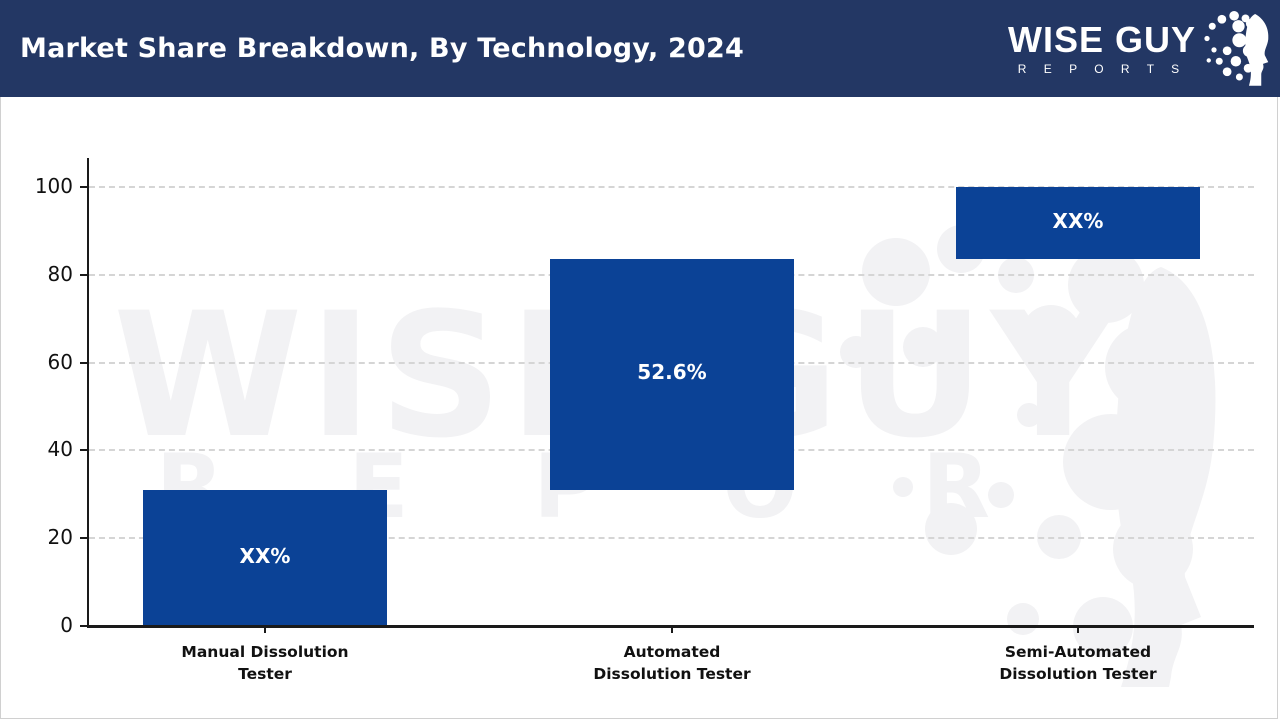  What do you see at coordinates (53, 186) in the screenshot?
I see `y-tick-label: 100` at bounding box center [53, 186].